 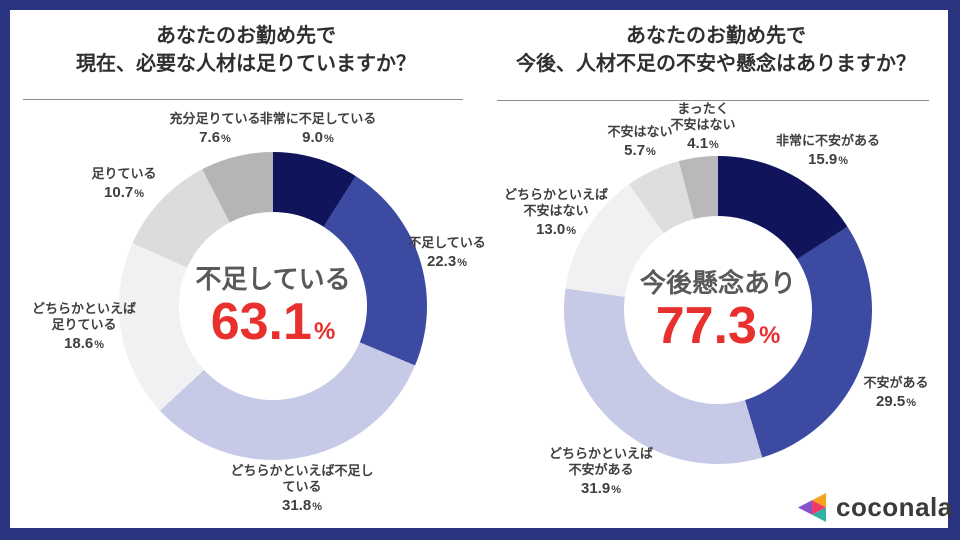 I want to click on segment-value: 31.9, so click(x=596, y=488).